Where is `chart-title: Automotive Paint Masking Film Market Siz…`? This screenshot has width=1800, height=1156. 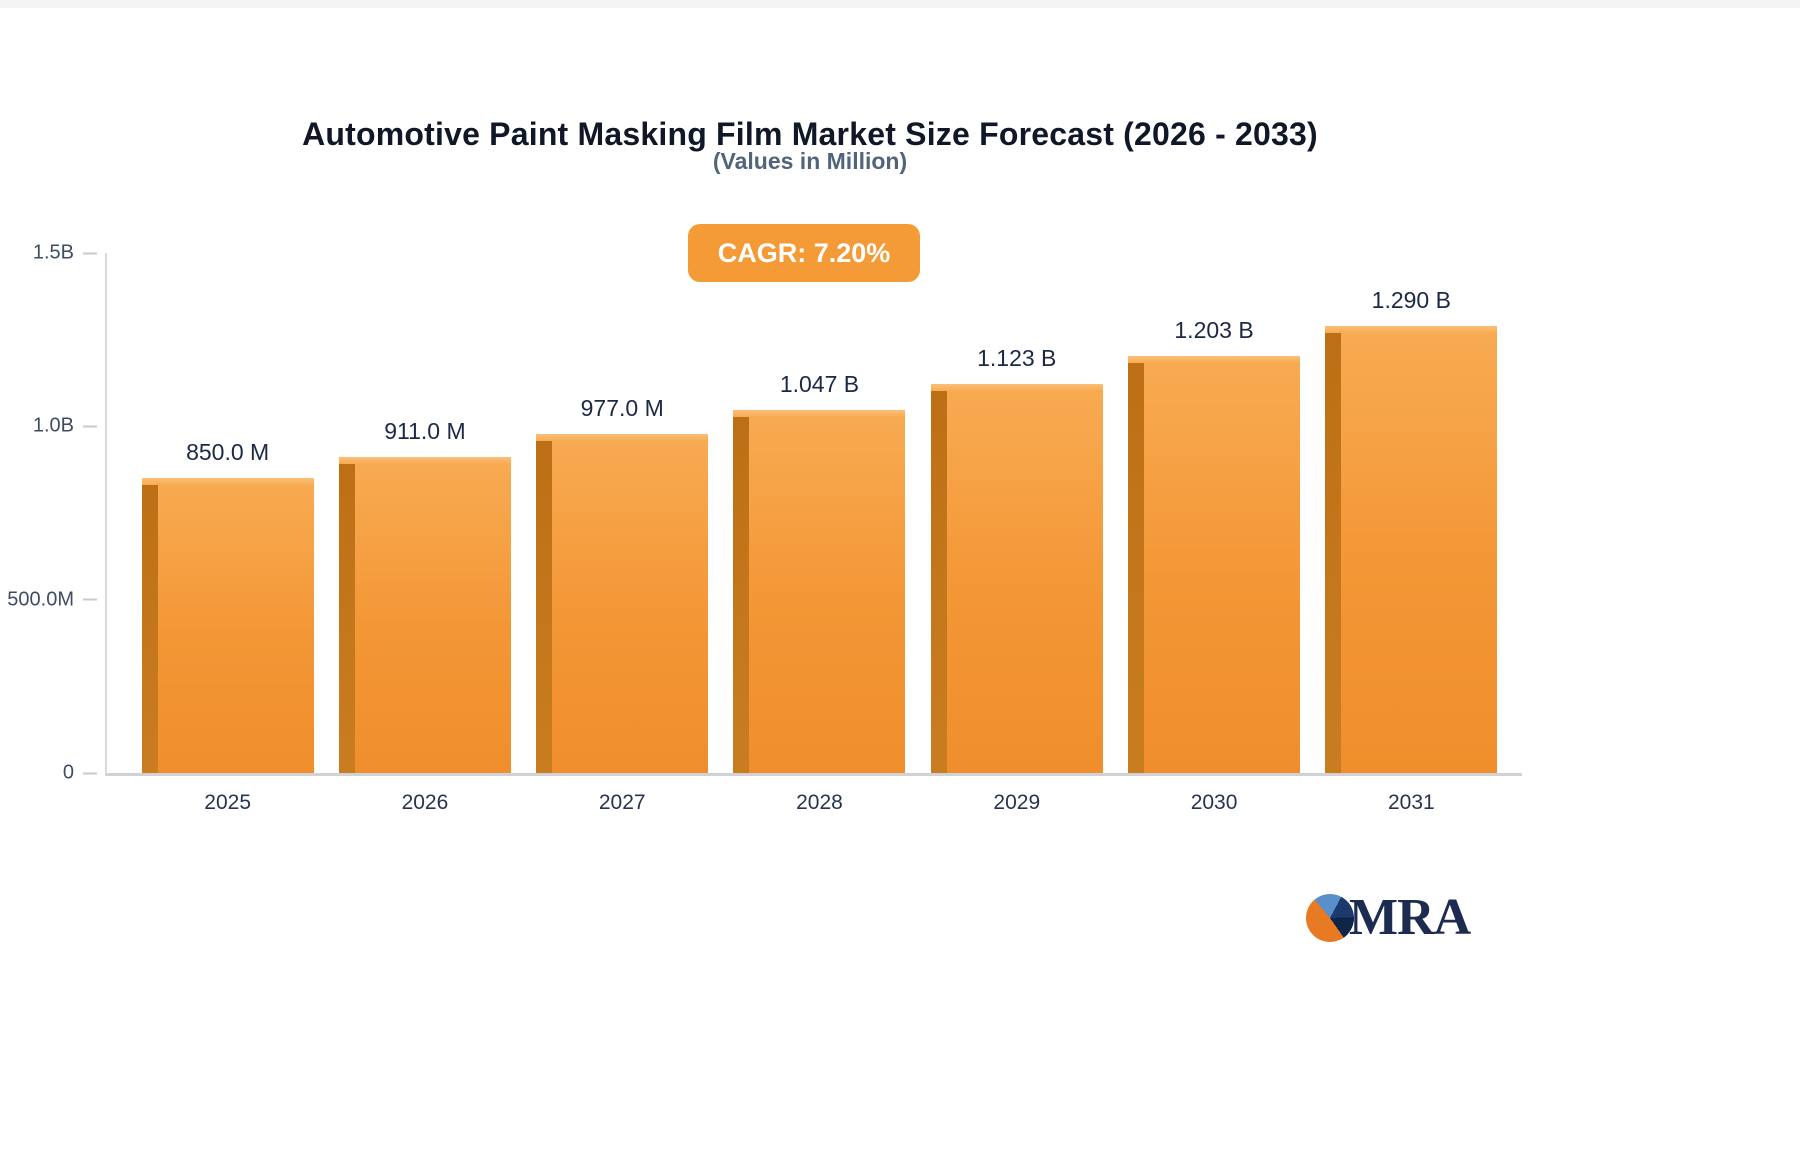 chart-title: Automotive Paint Masking Film Market Siz… is located at coordinates (810, 134).